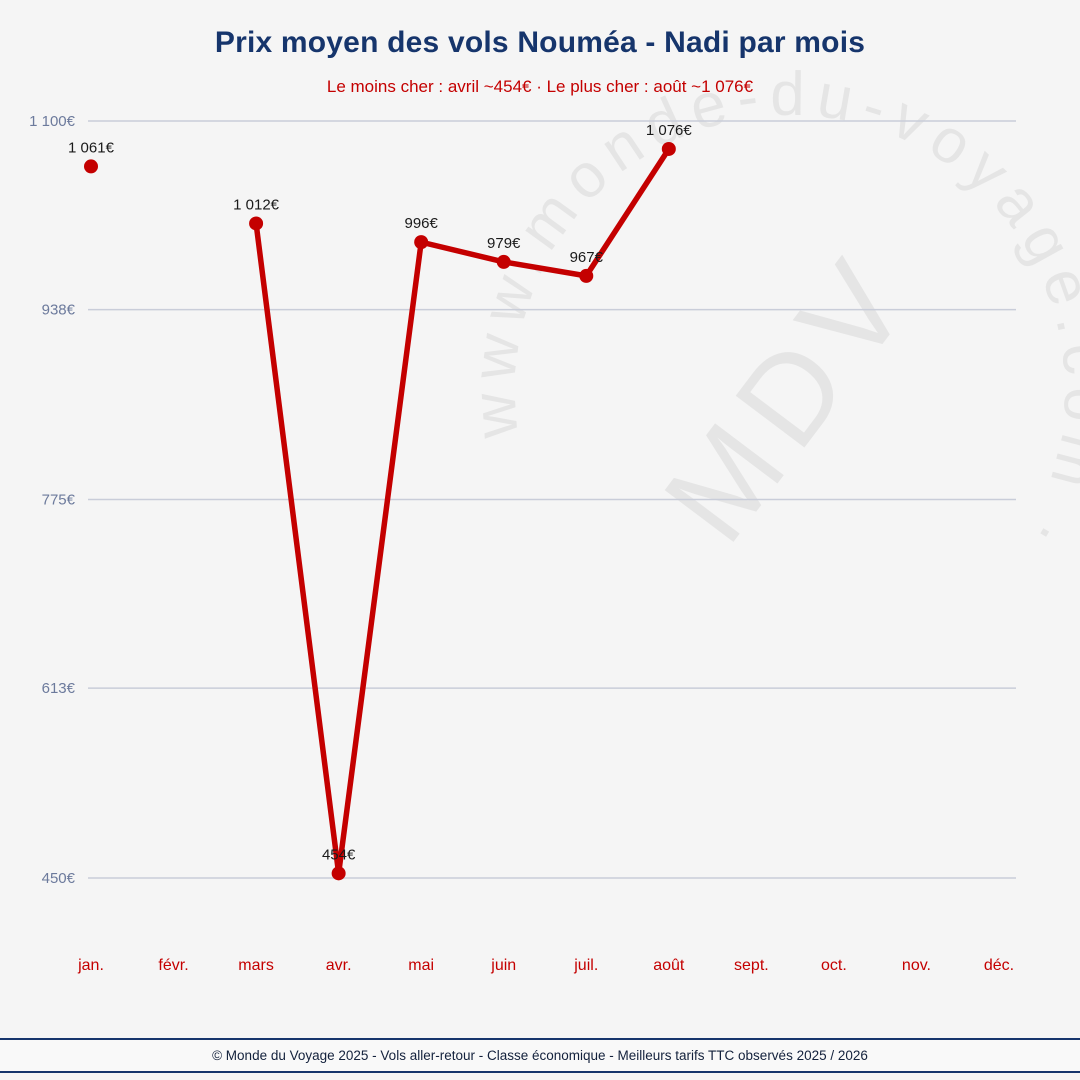 The width and height of the screenshot is (1080, 1080). What do you see at coordinates (751, 965) in the screenshot?
I see `x-tick-label: sept.` at bounding box center [751, 965].